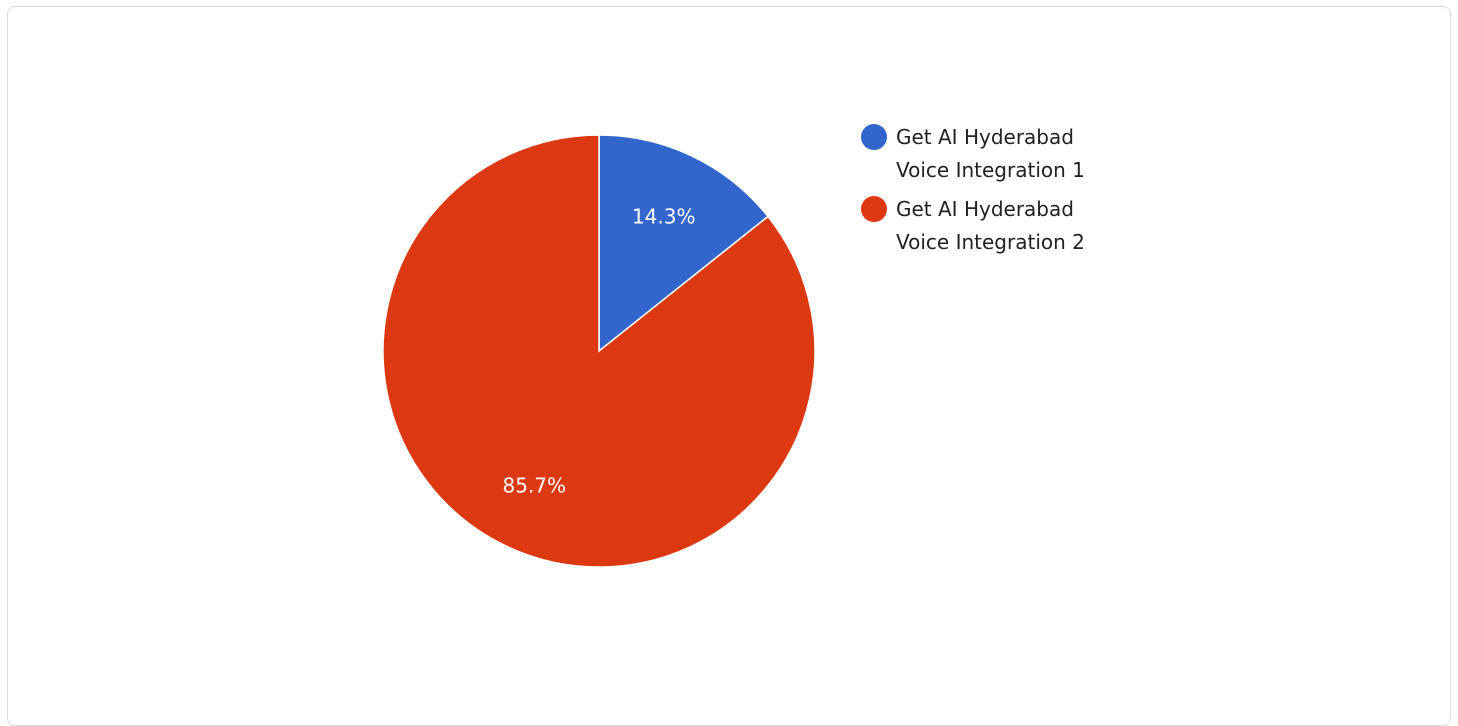 The image size is (1458, 726). I want to click on pie-slice-label-1: 14.3%, so click(664, 217).